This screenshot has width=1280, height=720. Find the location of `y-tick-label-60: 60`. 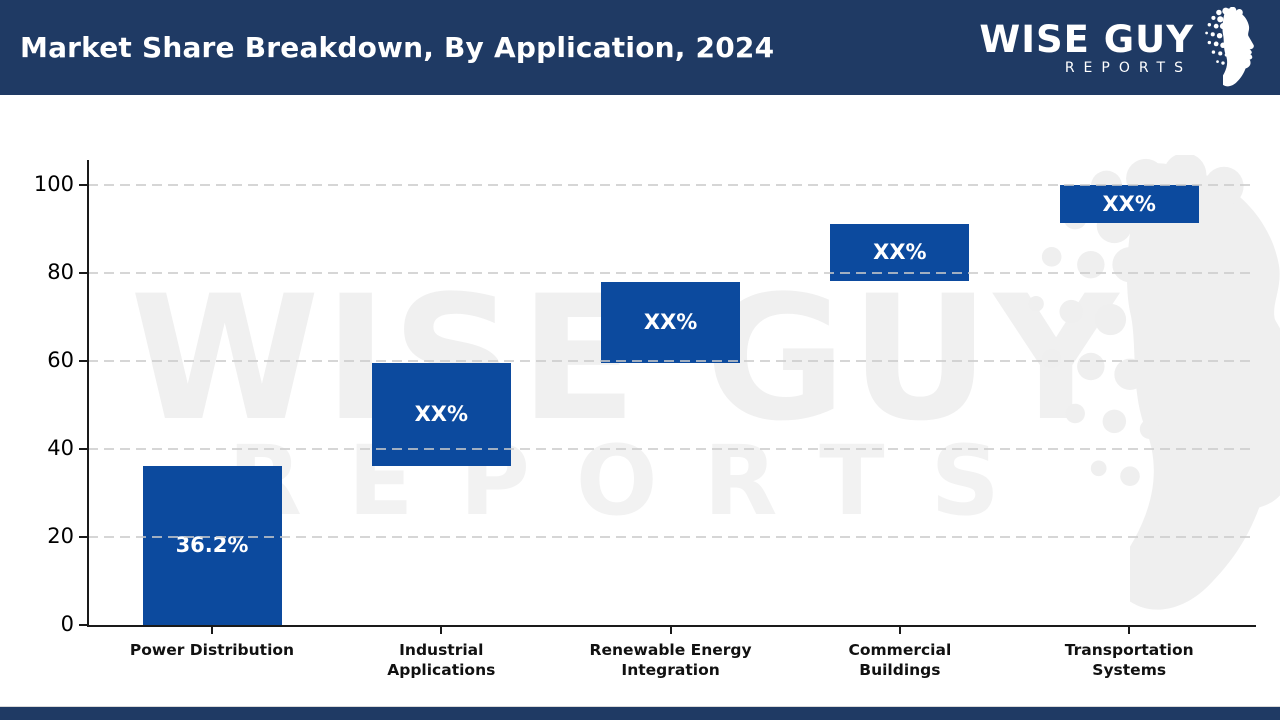

y-tick-label-60: 60 is located at coordinates (60, 360).